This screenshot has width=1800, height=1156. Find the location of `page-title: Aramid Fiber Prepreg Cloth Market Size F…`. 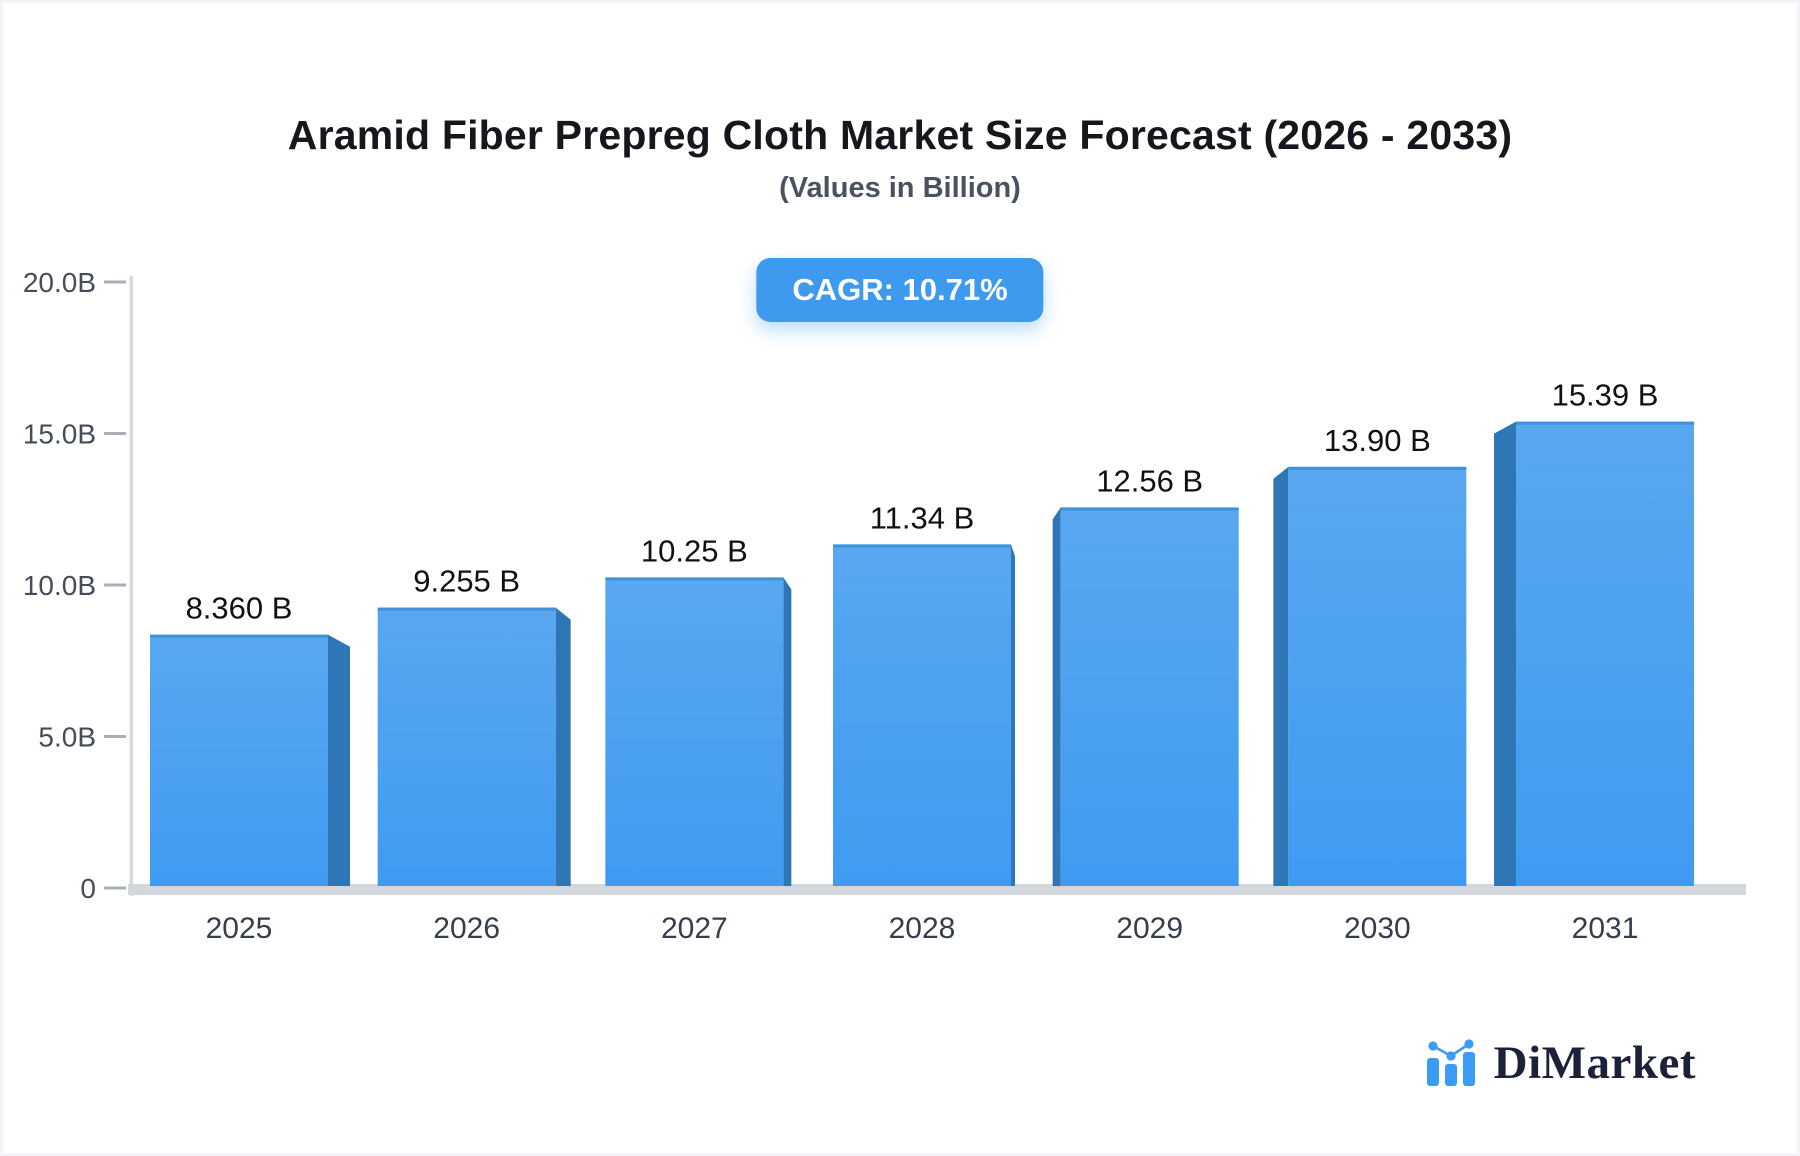

page-title: Aramid Fiber Prepreg Cloth Market Size F… is located at coordinates (900, 135).